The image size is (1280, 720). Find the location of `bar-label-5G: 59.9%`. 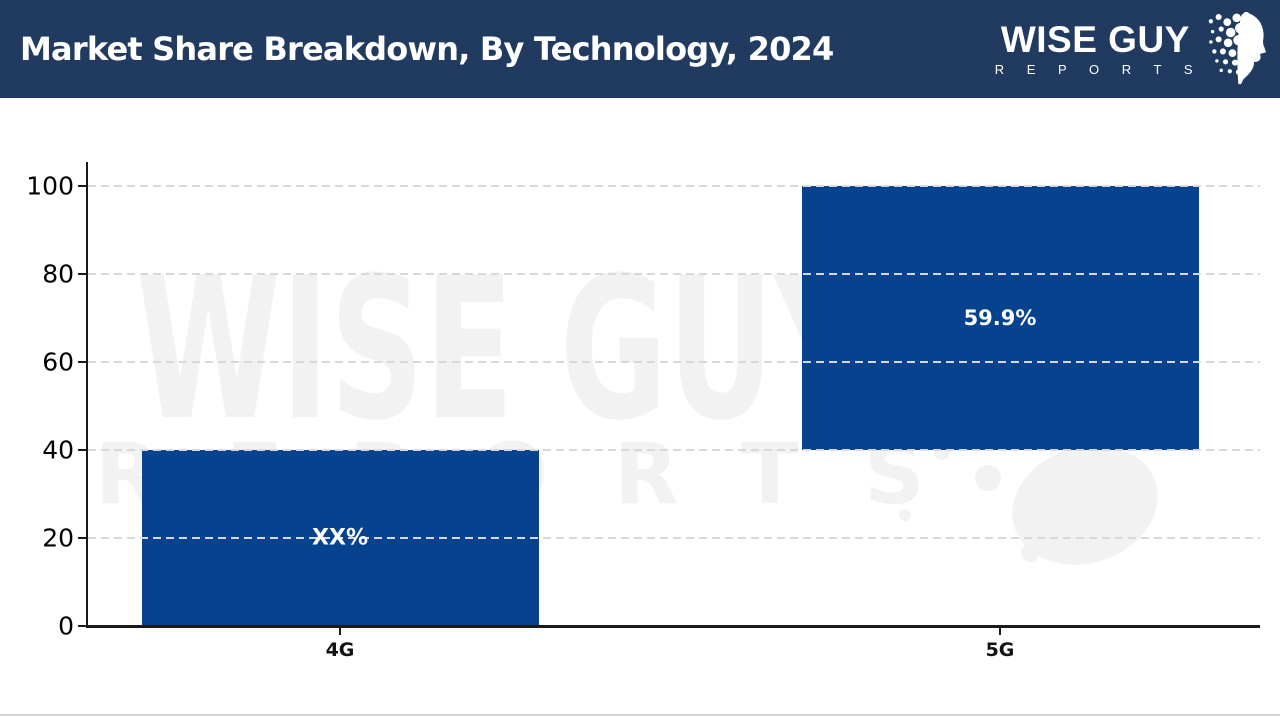

bar-label-5G: 59.9% is located at coordinates (1000, 317).